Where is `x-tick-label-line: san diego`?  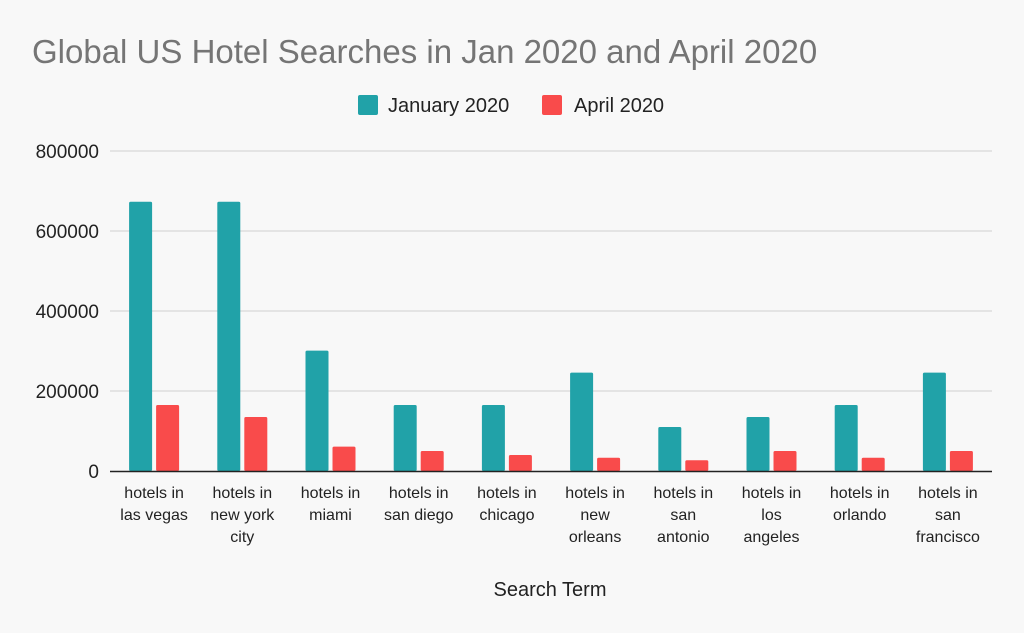 x-tick-label-line: san diego is located at coordinates (418, 515).